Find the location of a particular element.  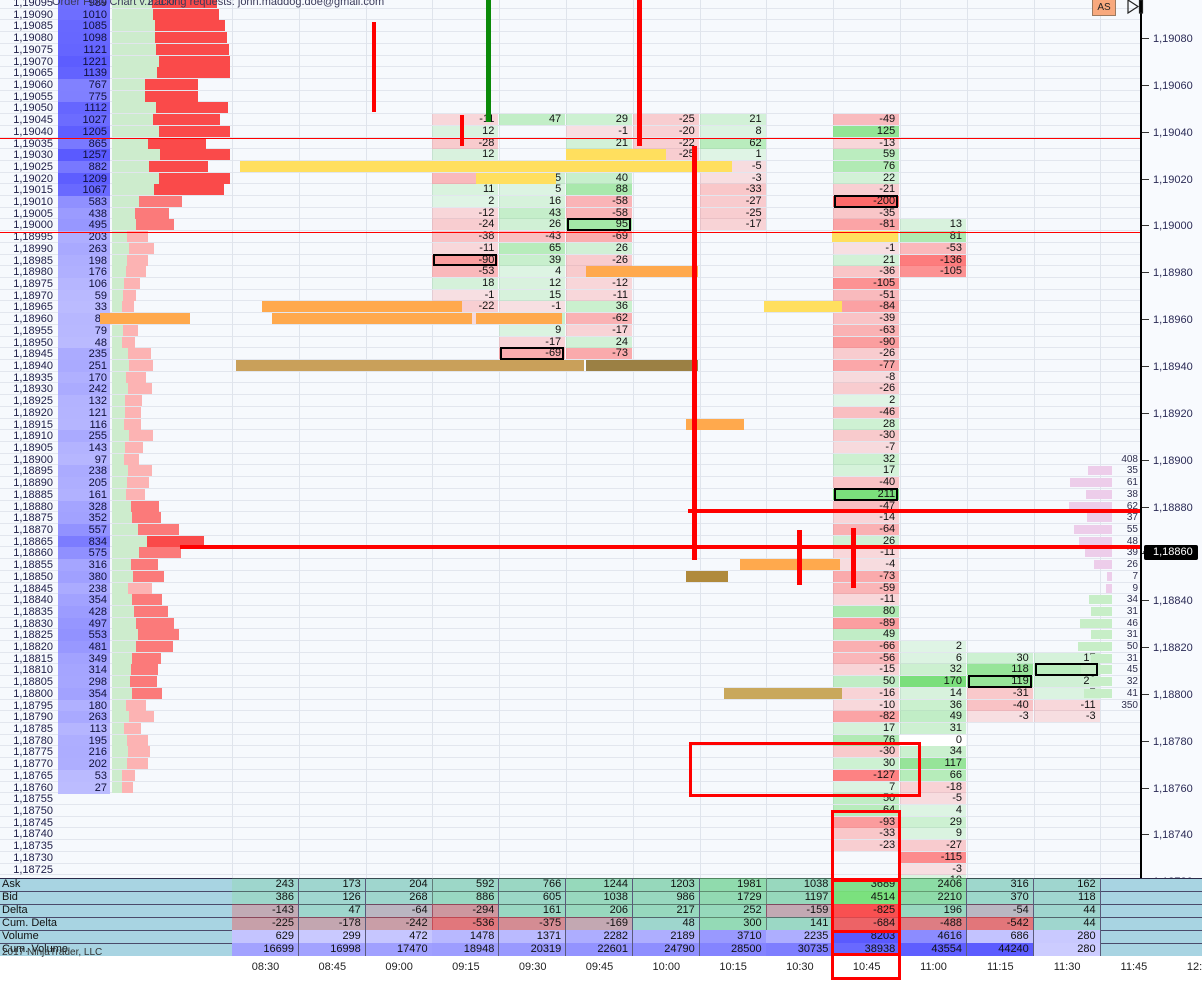

footprint-cell: 1 is located at coordinates (732, 155).